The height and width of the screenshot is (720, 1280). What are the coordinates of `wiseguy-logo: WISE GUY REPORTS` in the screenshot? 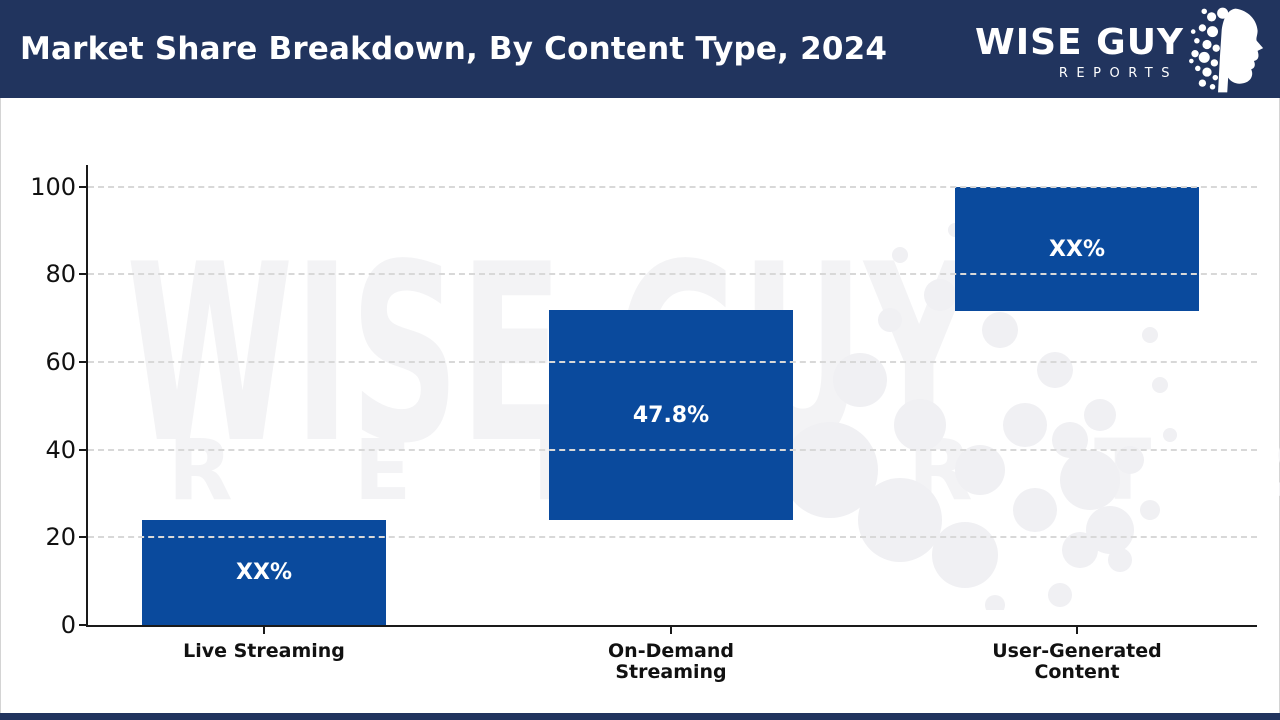 It's located at (1127, 49).